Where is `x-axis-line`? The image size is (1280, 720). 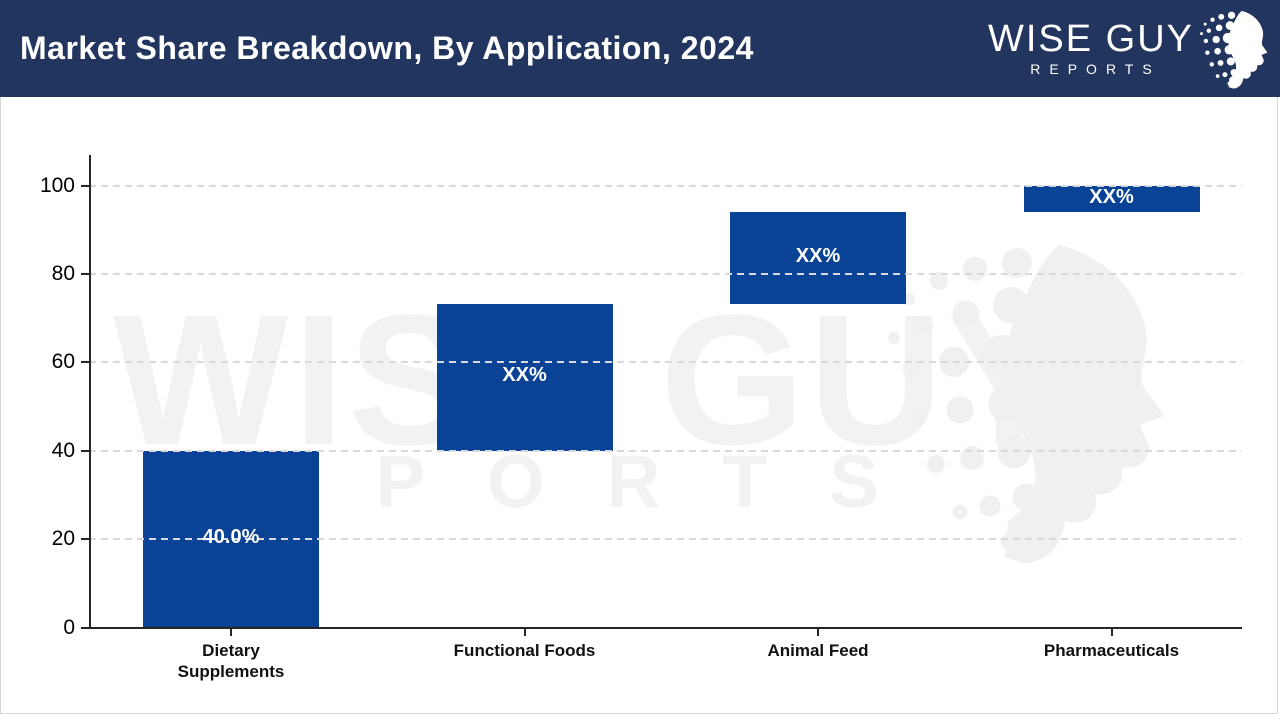
x-axis-line is located at coordinates (665, 628).